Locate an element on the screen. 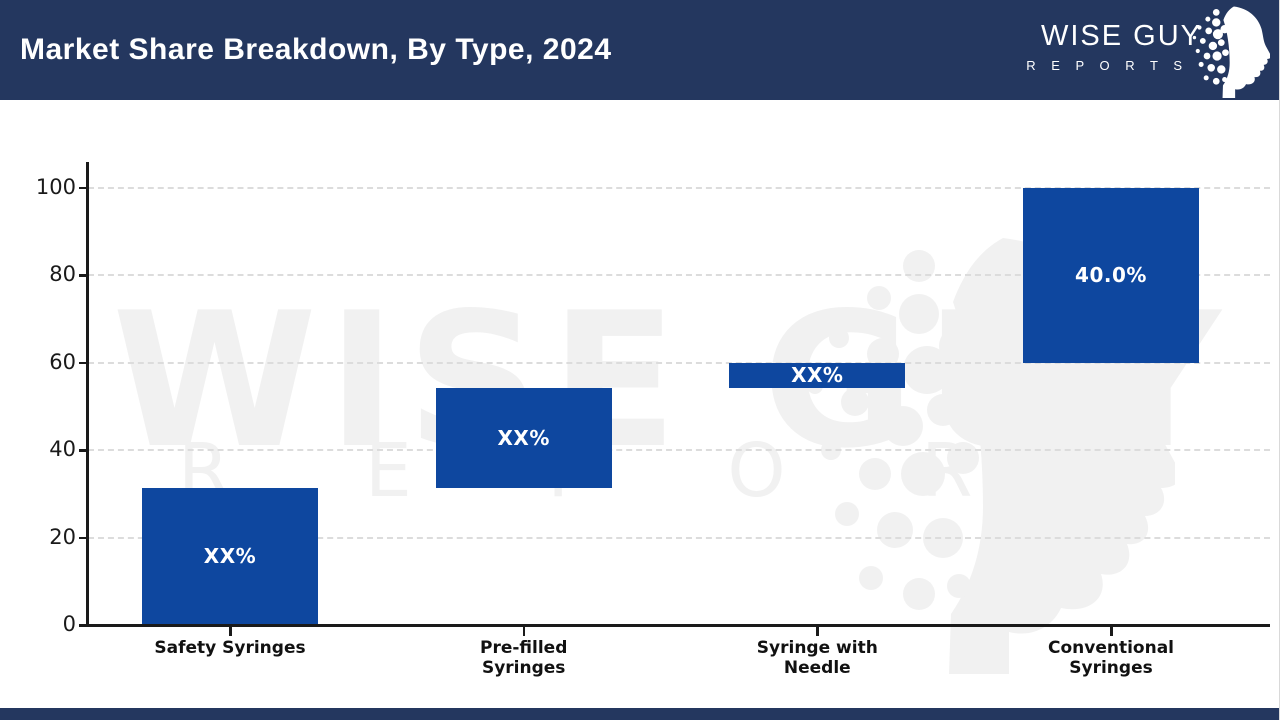 This screenshot has height=720, width=1280. bar-syringe-with-needle: XX% is located at coordinates (817, 375).